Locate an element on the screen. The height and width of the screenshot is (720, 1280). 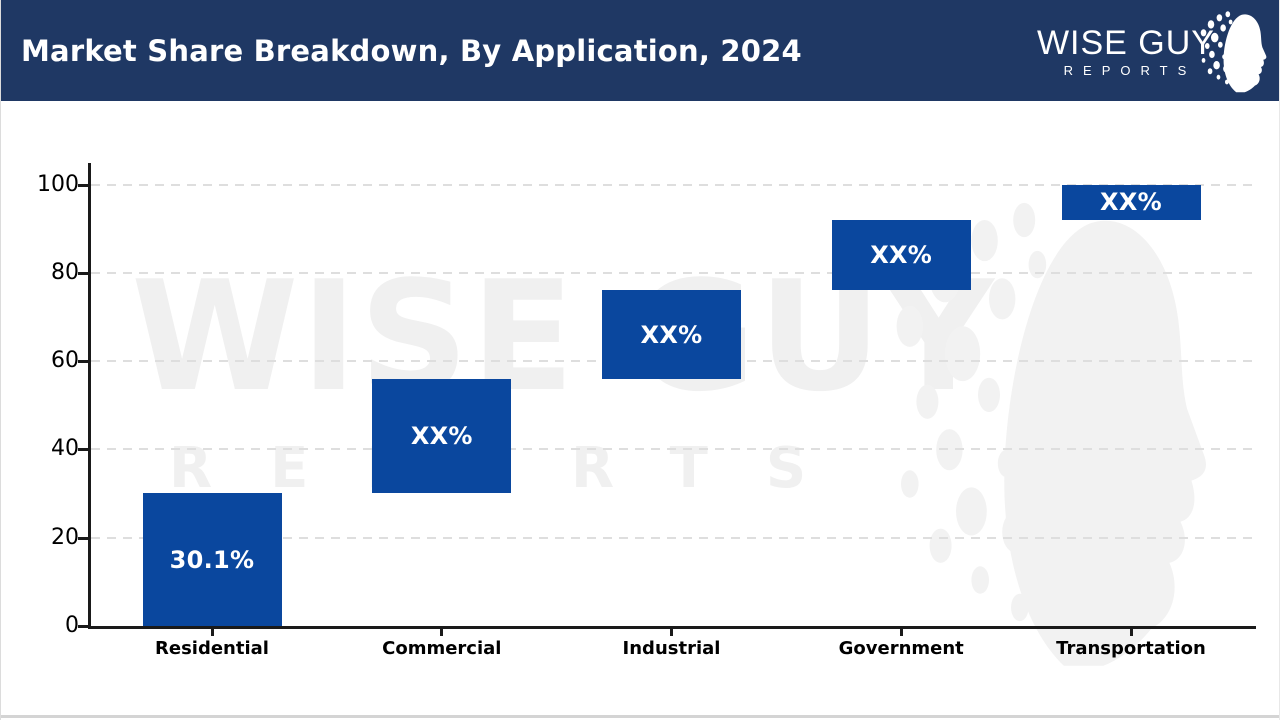
logo-subtitle: REPORTS is located at coordinates (1130, 70).